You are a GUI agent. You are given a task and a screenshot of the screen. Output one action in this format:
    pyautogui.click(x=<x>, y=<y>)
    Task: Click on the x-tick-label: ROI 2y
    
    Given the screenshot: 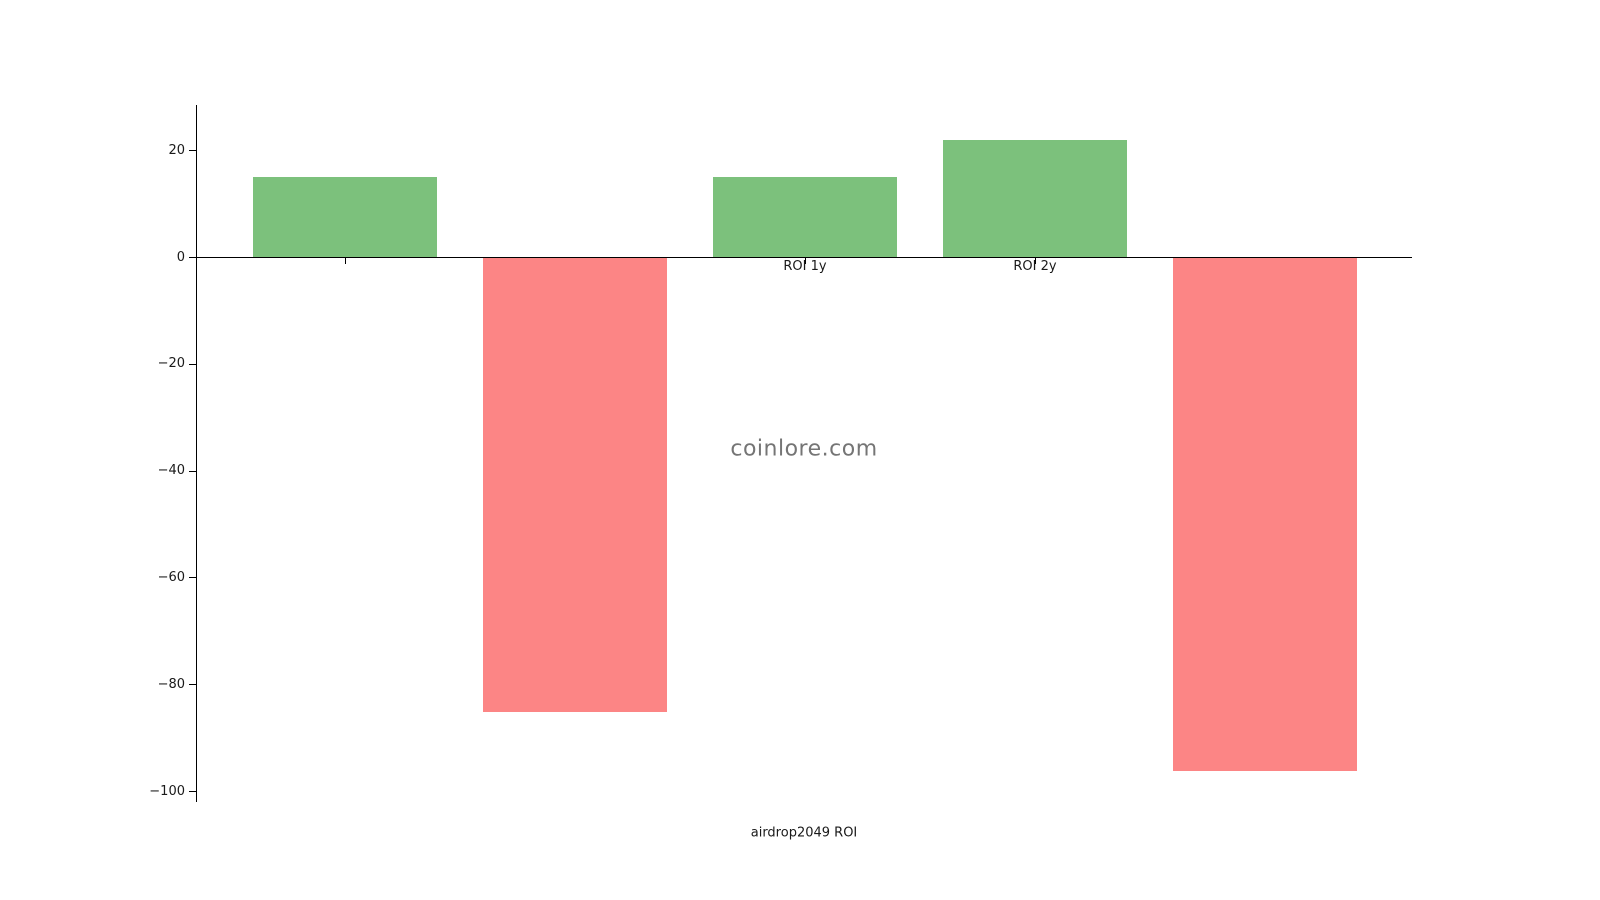 What is the action you would take?
    pyautogui.click(x=1035, y=266)
    